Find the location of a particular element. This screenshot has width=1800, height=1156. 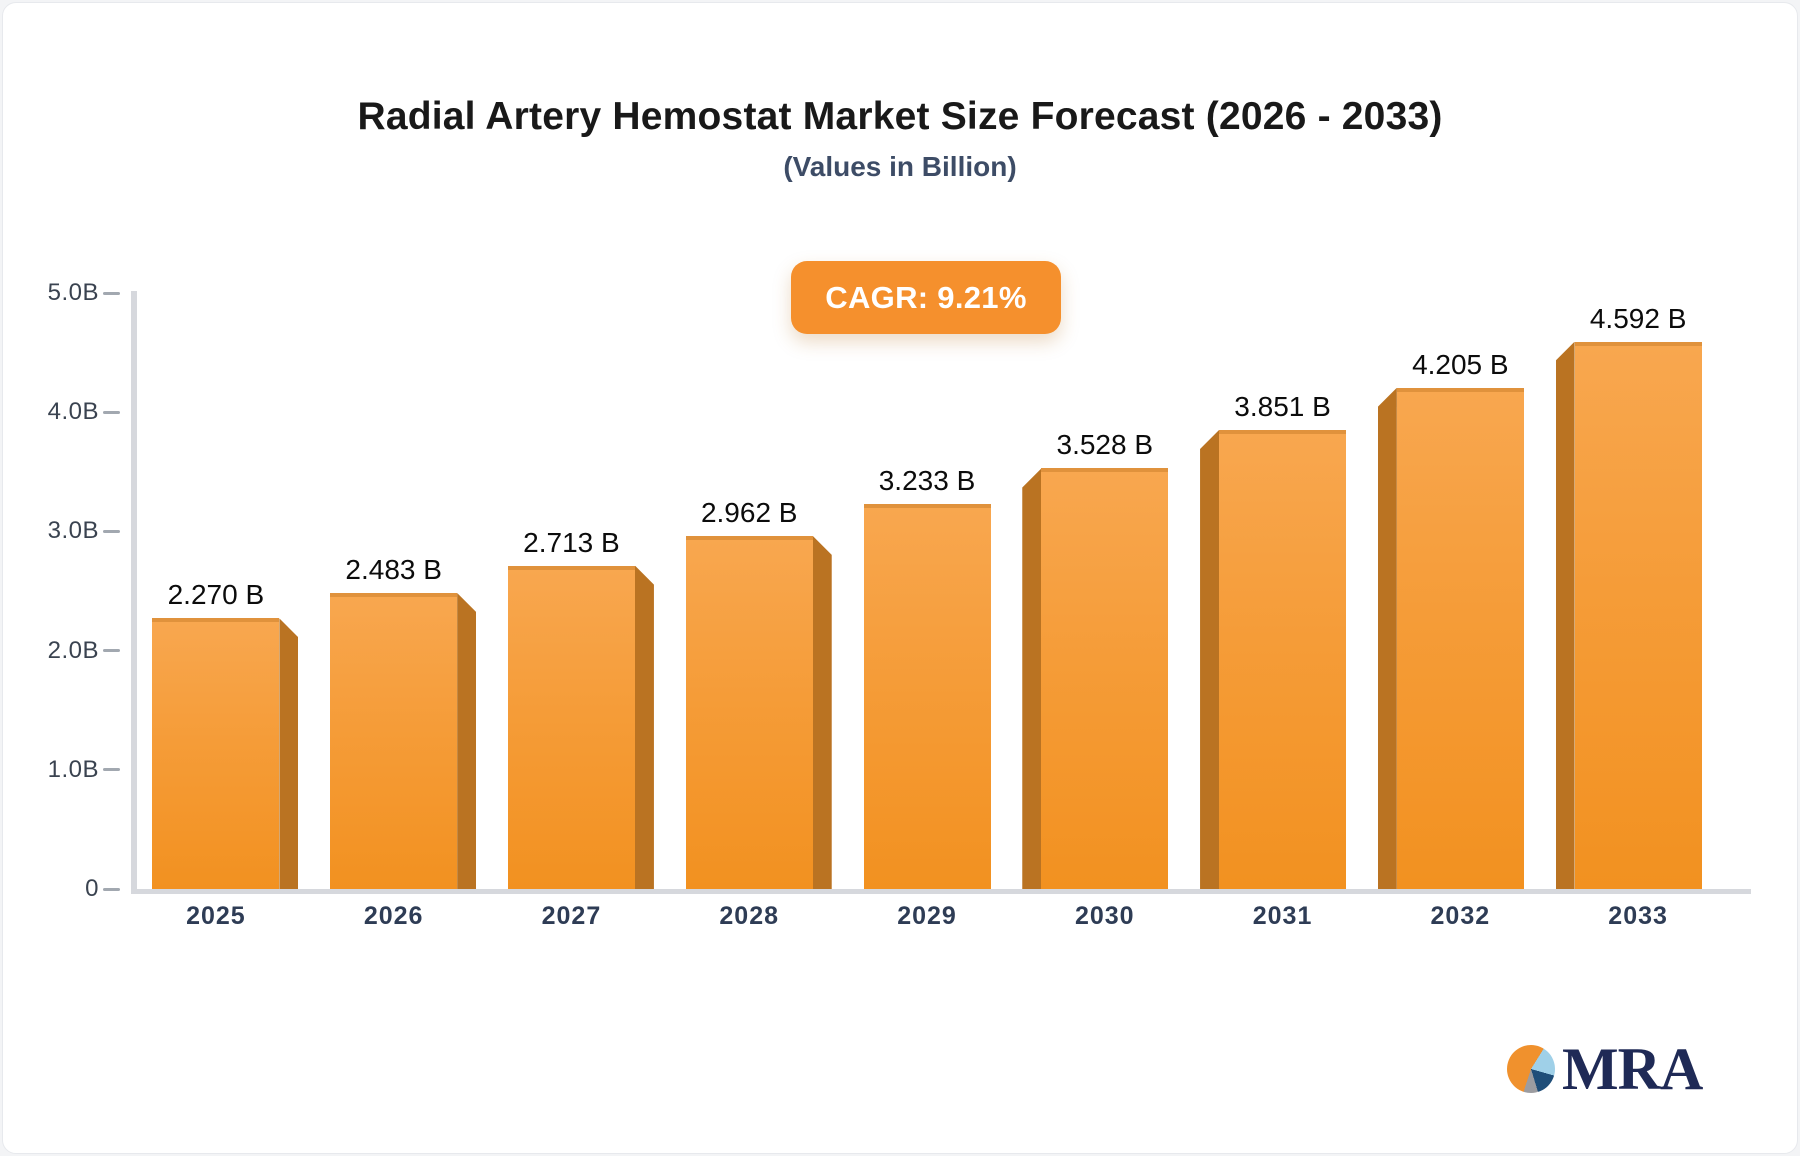

bar-value-label: 2.270 B is located at coordinates (216, 595).